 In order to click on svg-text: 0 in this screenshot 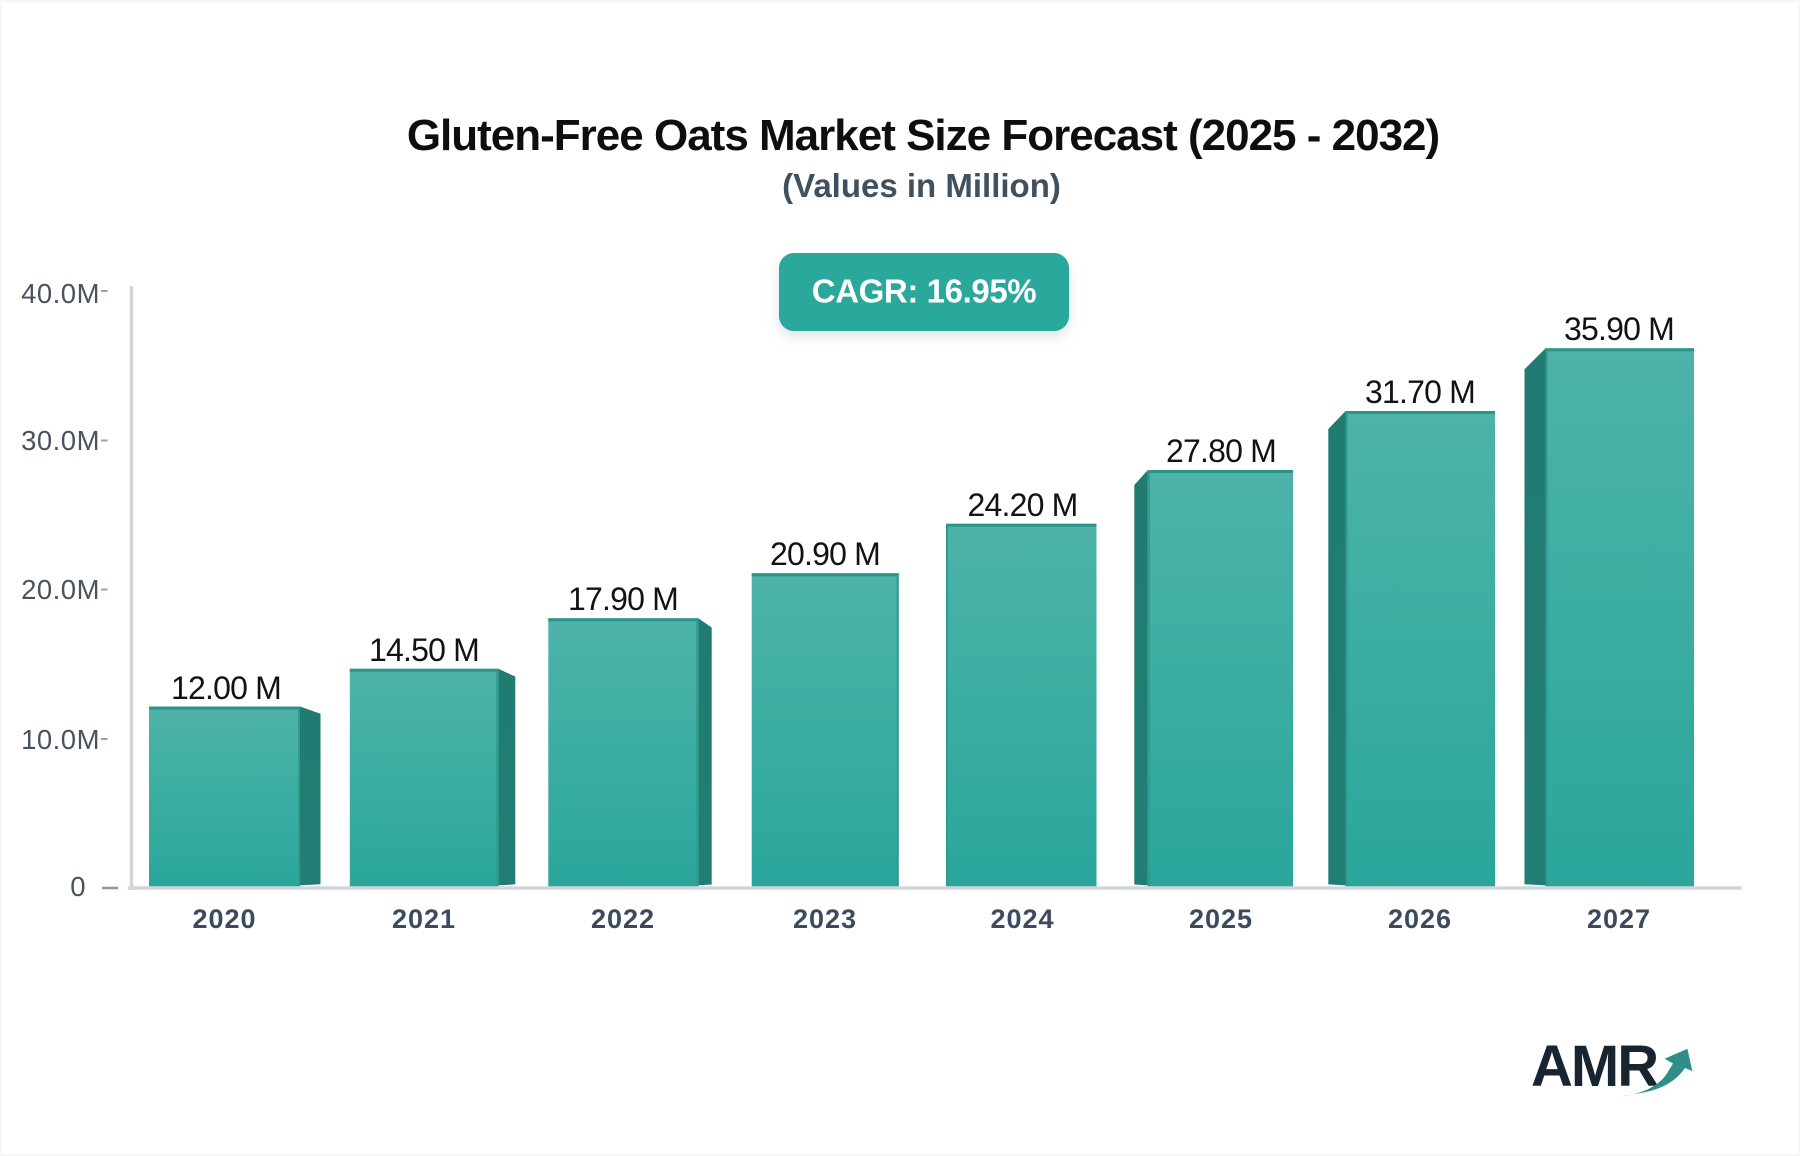, I will do `click(78, 886)`.